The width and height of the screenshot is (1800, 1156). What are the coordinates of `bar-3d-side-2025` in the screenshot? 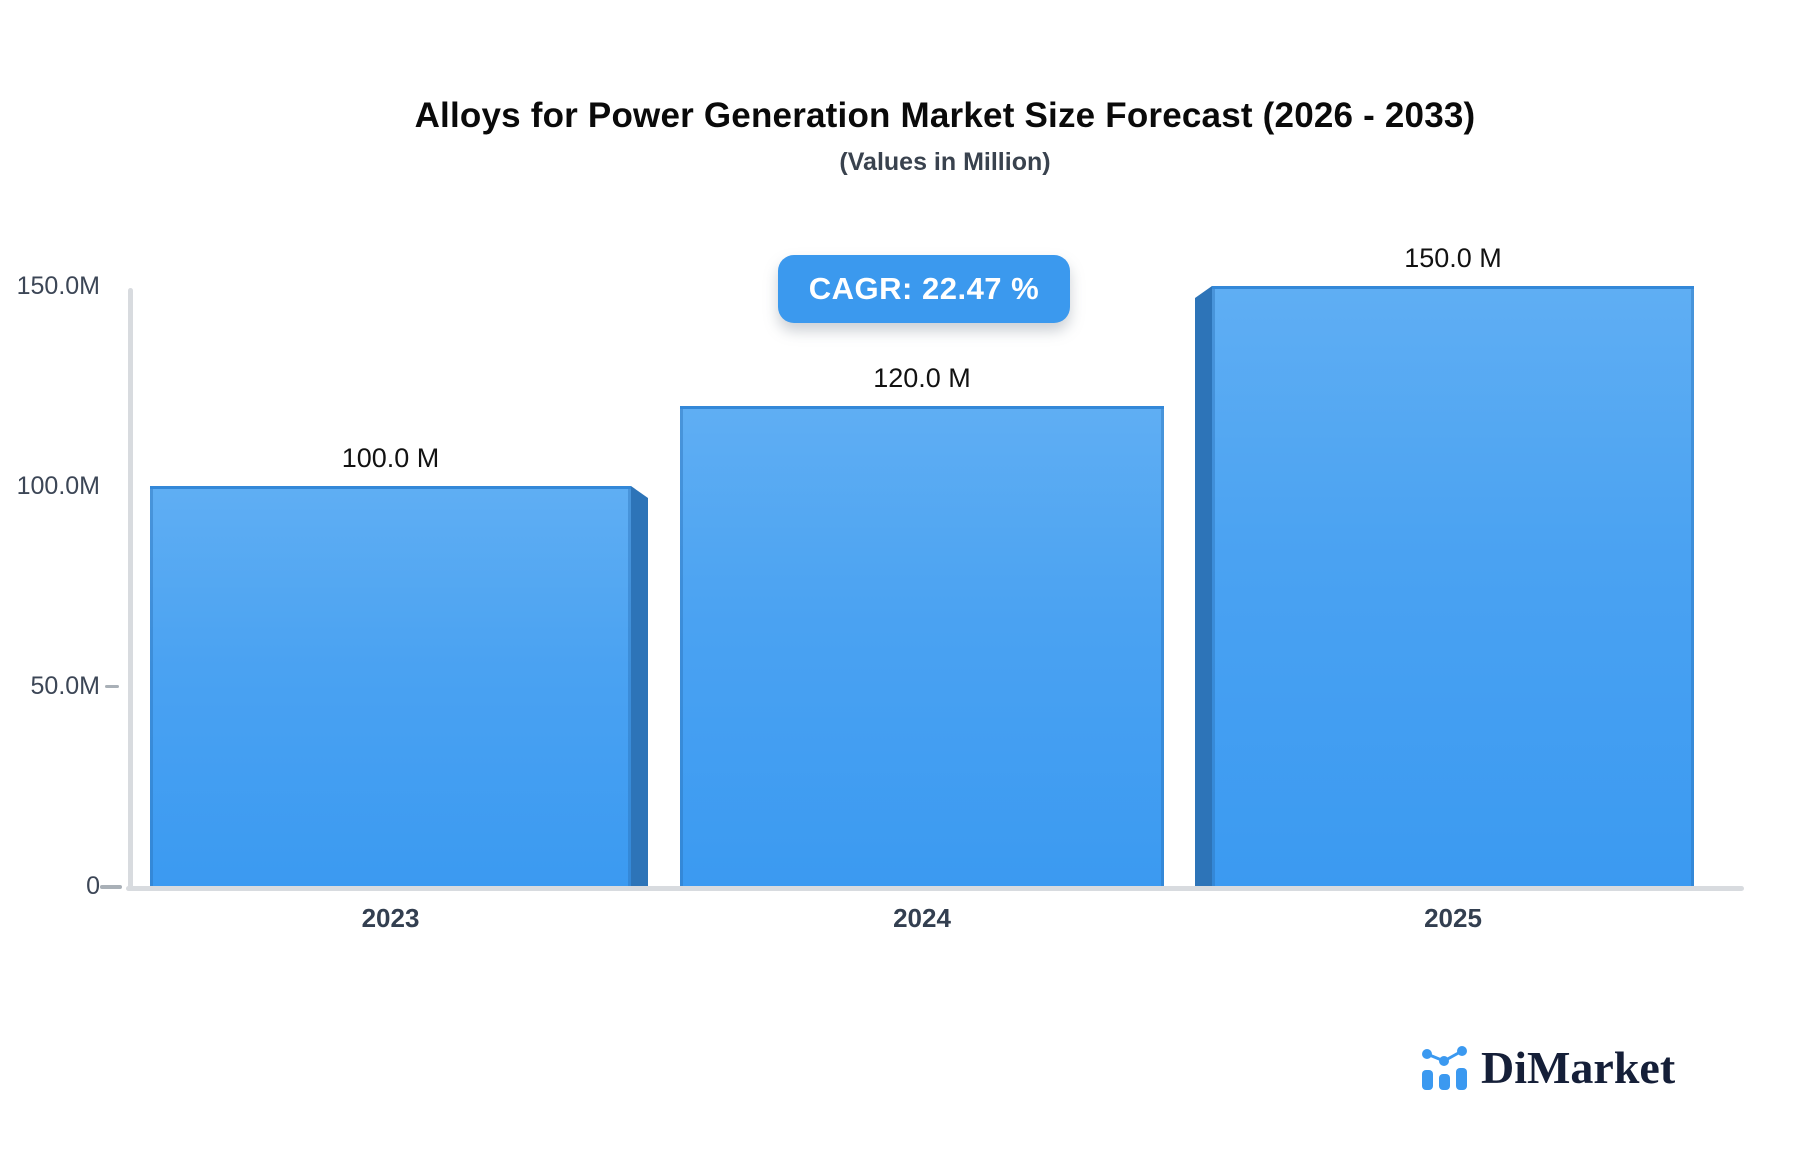 It's located at (1203, 586).